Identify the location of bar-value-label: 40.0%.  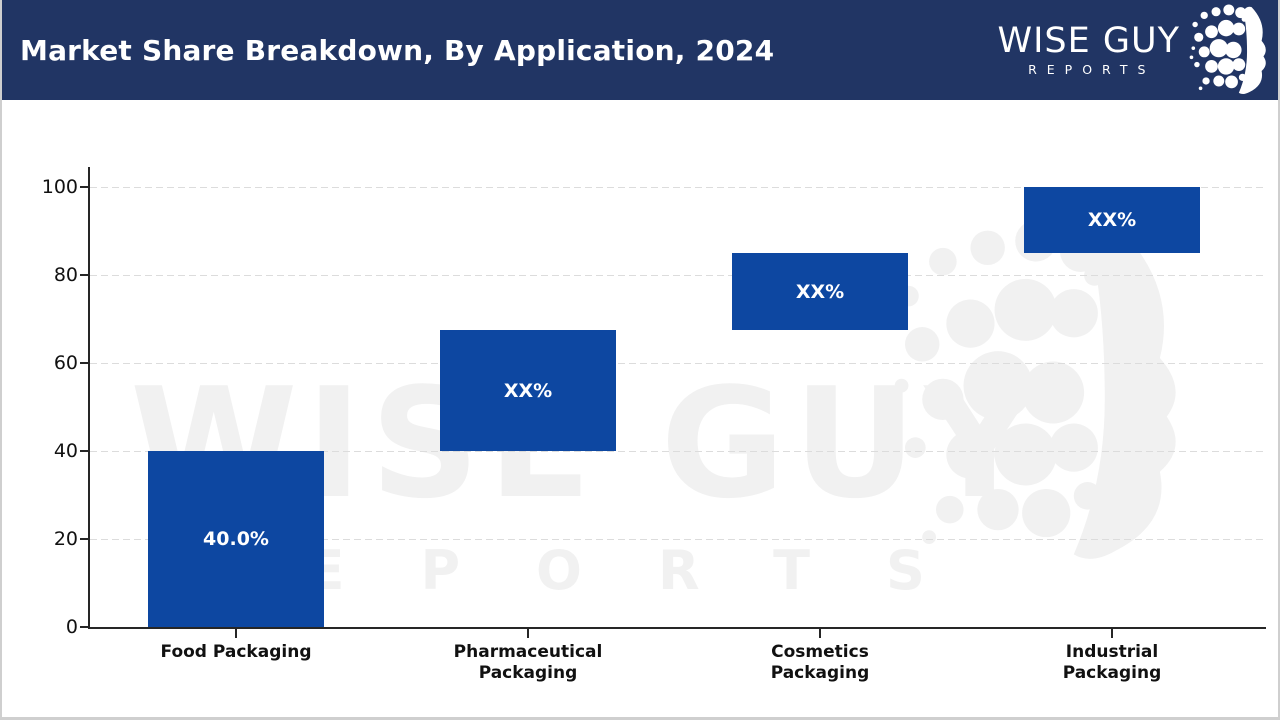
(236, 539).